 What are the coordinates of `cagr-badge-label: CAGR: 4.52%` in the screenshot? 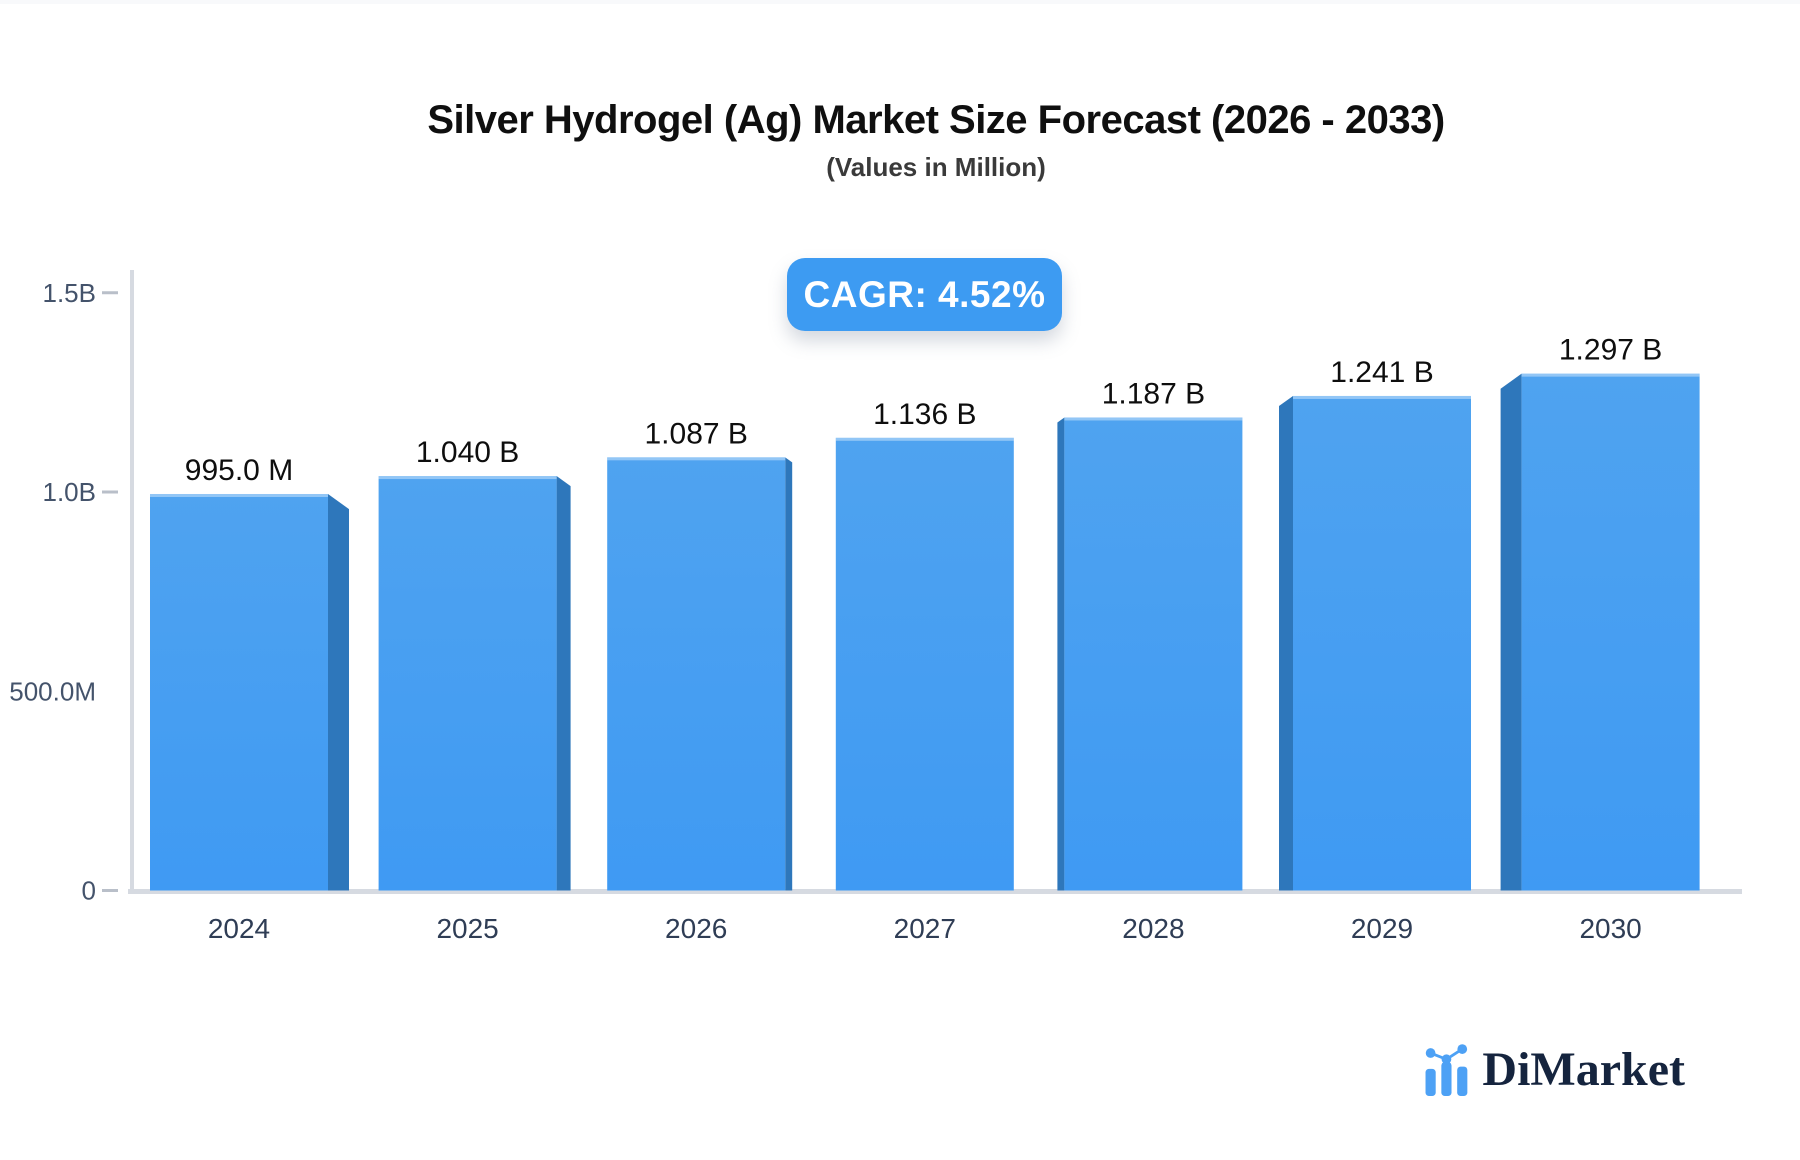 It's located at (924, 294).